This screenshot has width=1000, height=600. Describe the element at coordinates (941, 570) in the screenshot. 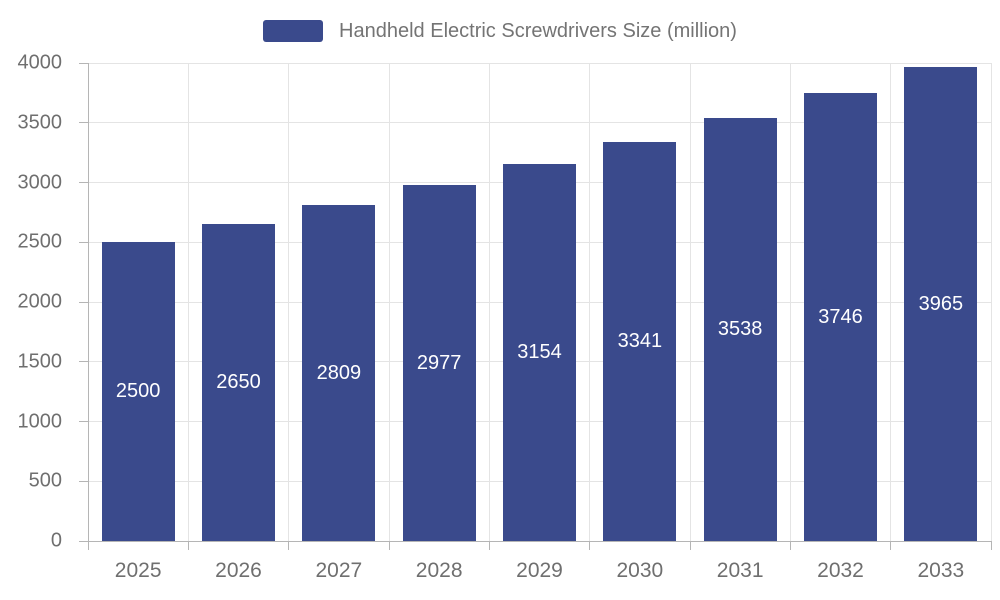

I see `x-tick-label: 2033` at that location.